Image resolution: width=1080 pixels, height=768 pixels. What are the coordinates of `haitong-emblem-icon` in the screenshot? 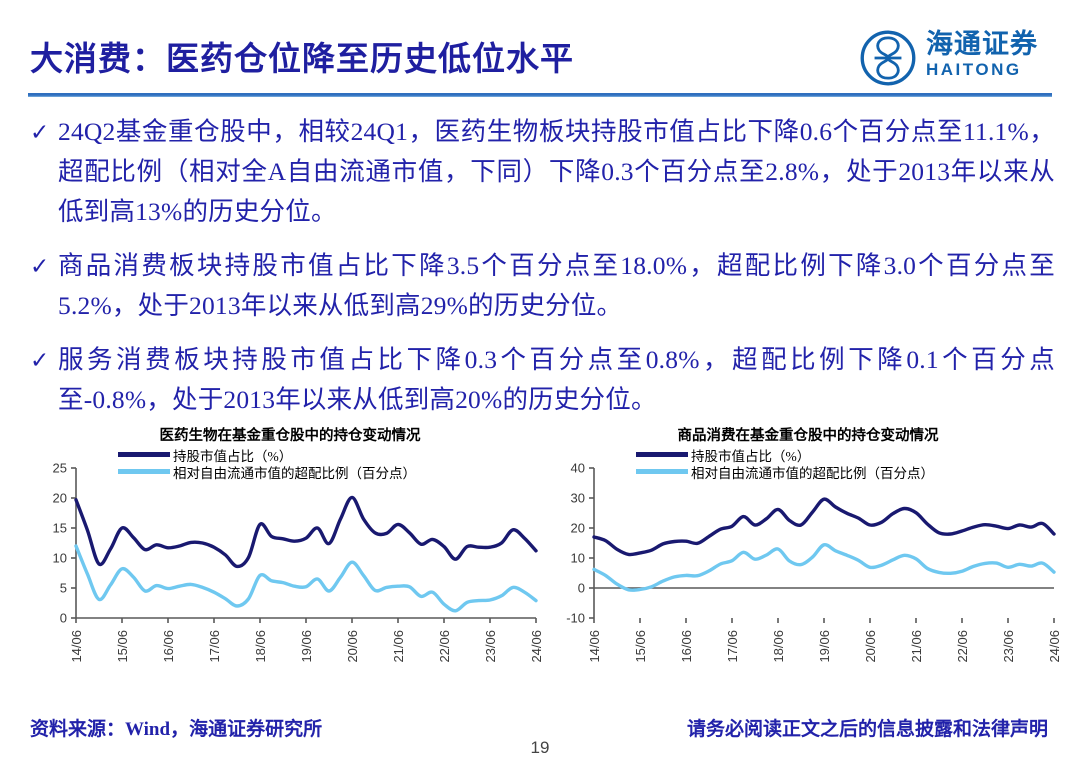 It's located at (888, 58).